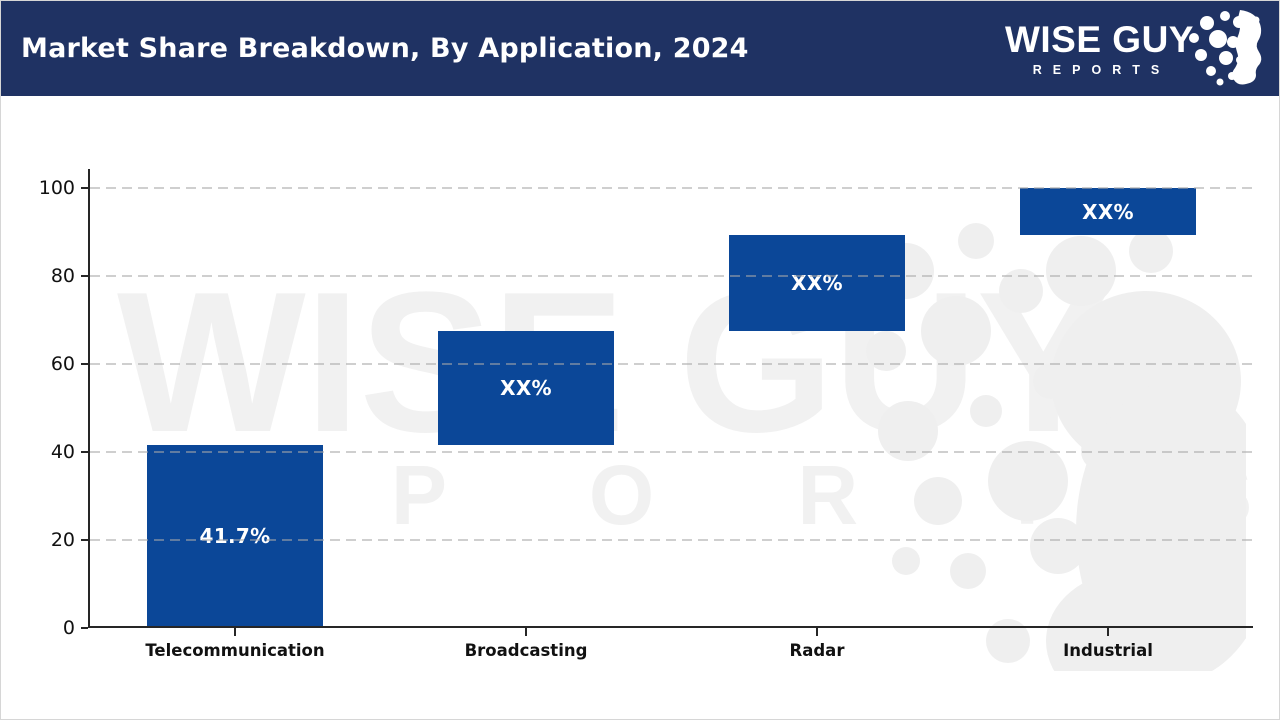  Describe the element at coordinates (235, 650) in the screenshot. I see `category-label-telecommunication: Telecommunication` at that location.